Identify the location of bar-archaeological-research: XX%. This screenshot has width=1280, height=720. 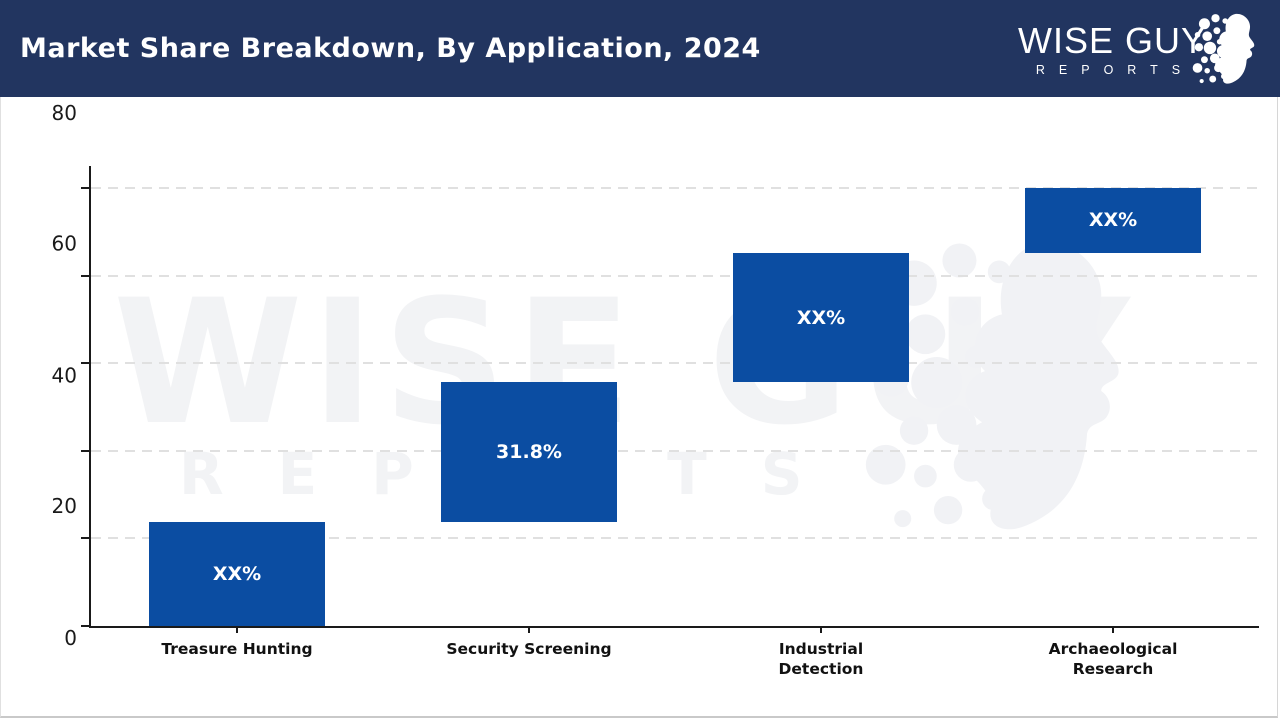
(1113, 220).